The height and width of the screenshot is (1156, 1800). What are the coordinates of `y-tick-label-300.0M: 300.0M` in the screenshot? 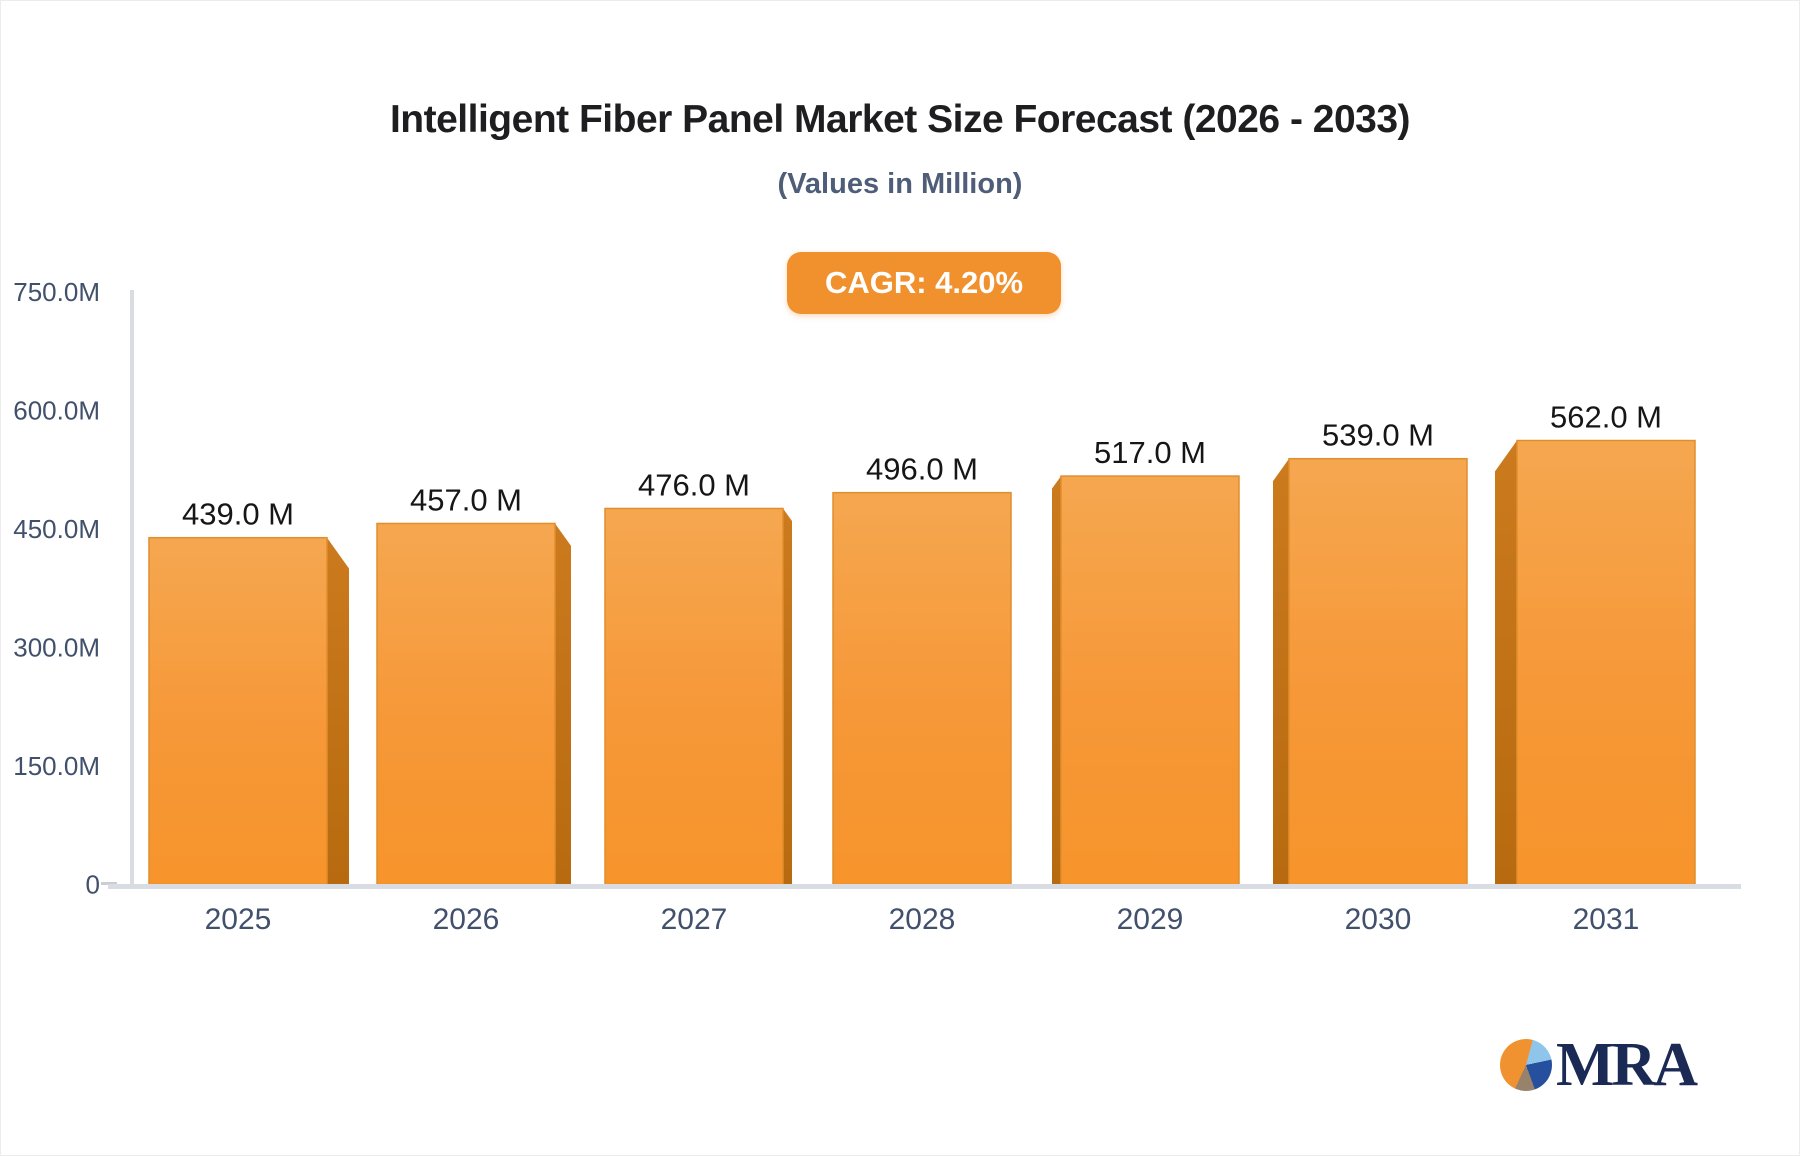 It's located at (56, 648).